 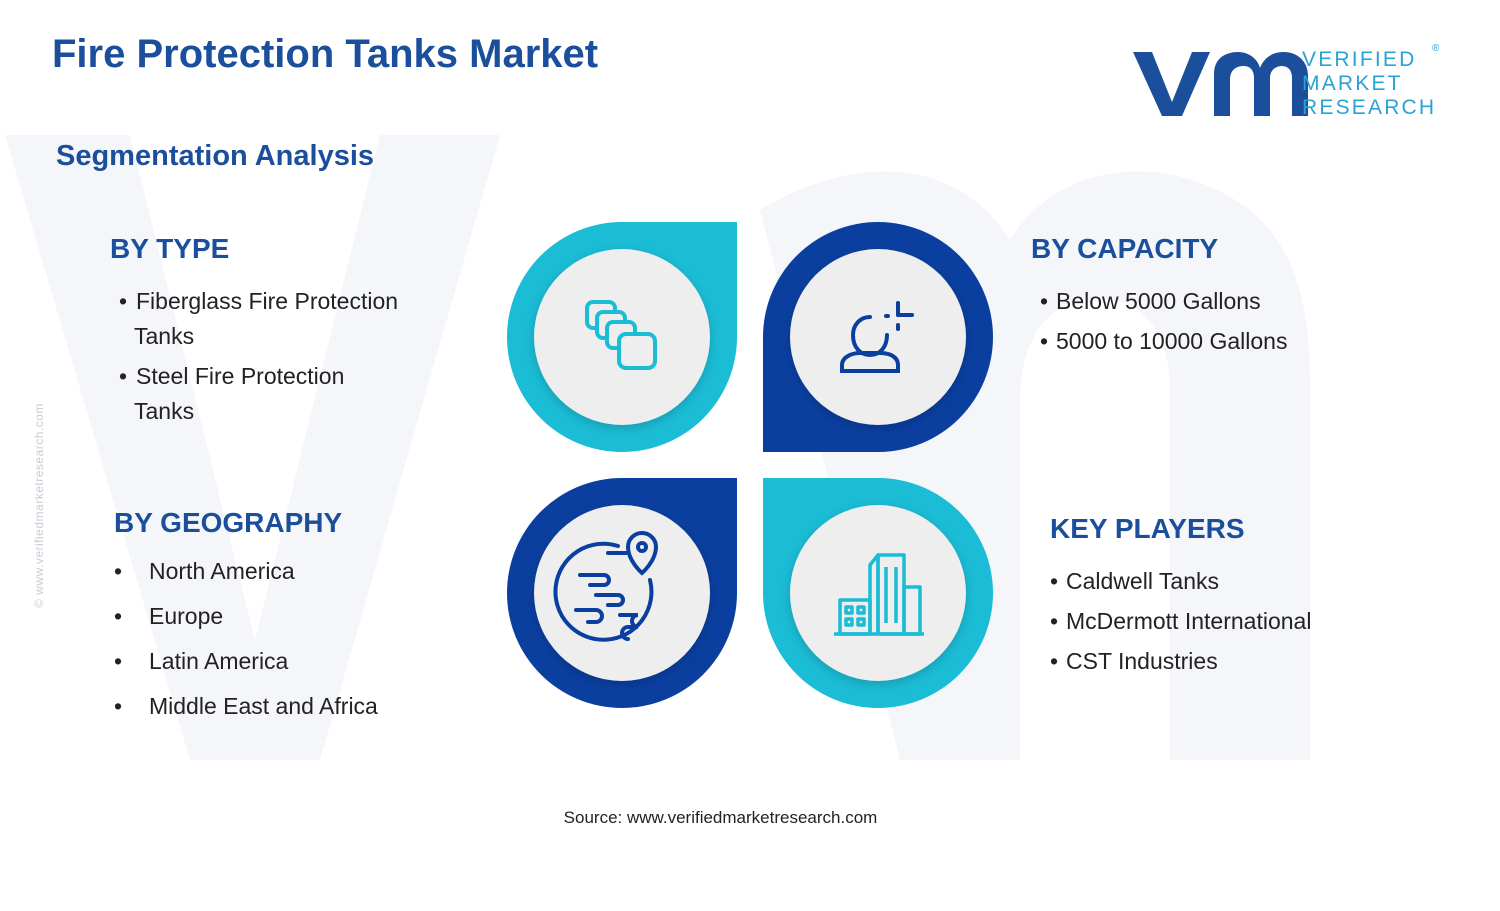 What do you see at coordinates (1125, 248) in the screenshot?
I see `capacity-heading: BY CAPACITY` at bounding box center [1125, 248].